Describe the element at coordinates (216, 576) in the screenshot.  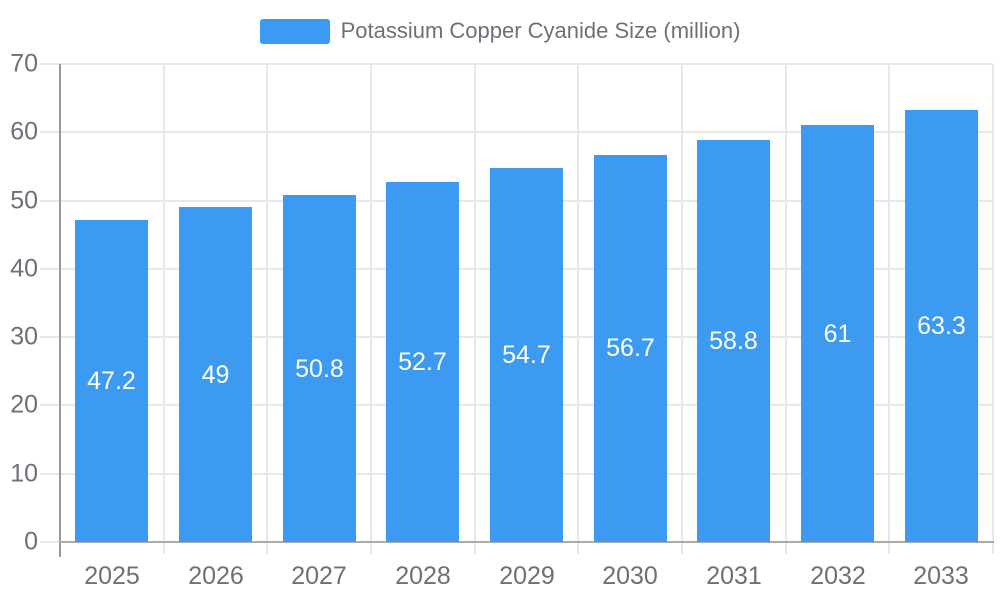
I see `x-axis-label: 2026` at that location.